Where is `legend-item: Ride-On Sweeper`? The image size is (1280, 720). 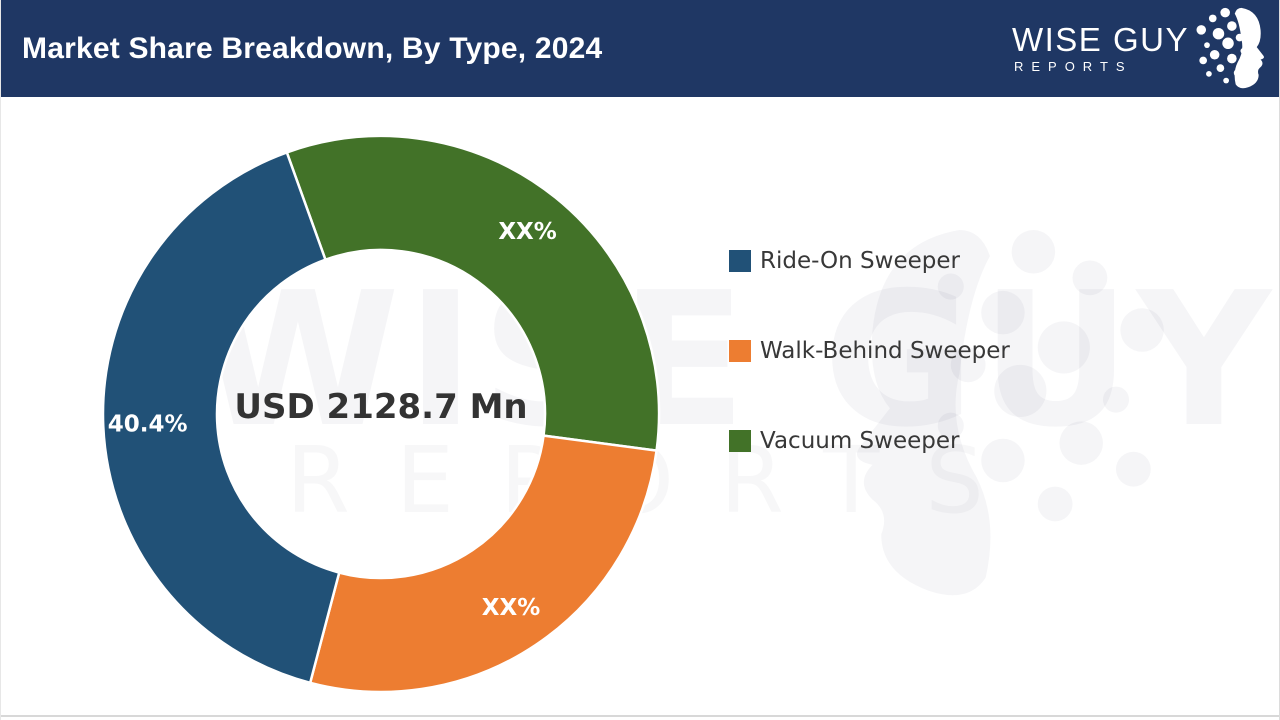 legend-item: Ride-On Sweeper is located at coordinates (869, 261).